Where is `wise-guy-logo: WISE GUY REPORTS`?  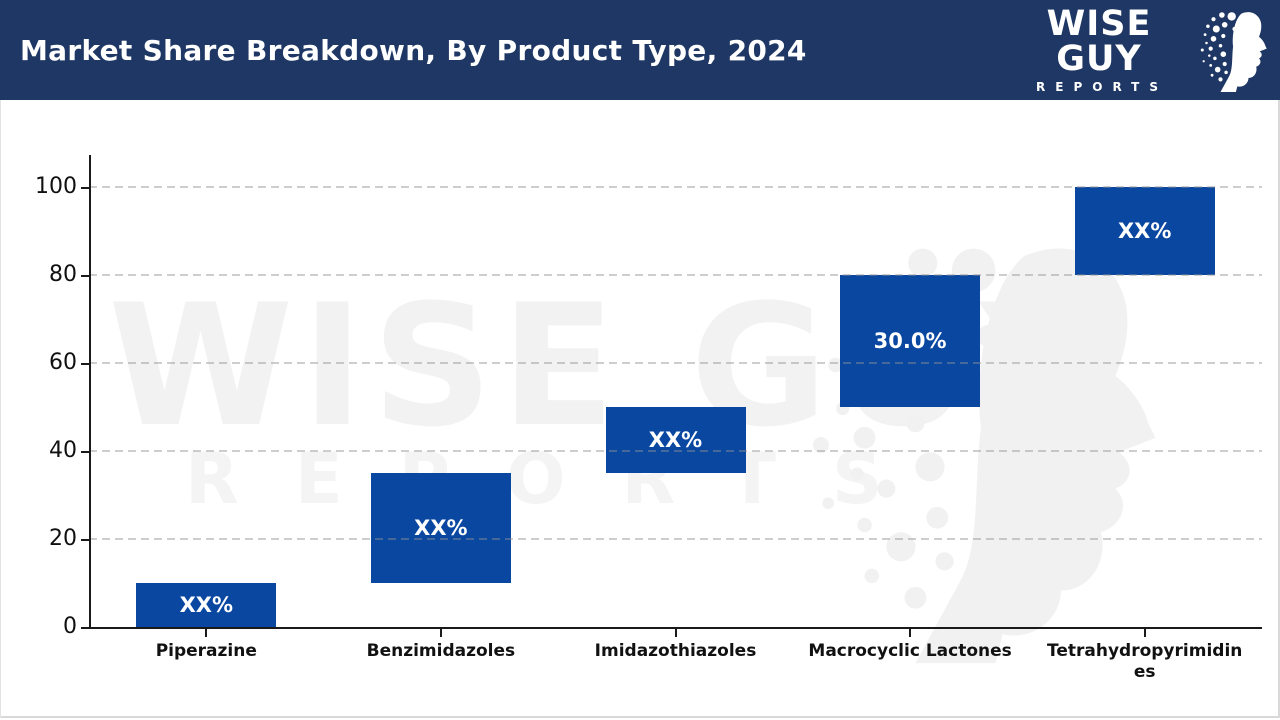
wise-guy-logo: WISE GUY REPORTS is located at coordinates (1140, 50).